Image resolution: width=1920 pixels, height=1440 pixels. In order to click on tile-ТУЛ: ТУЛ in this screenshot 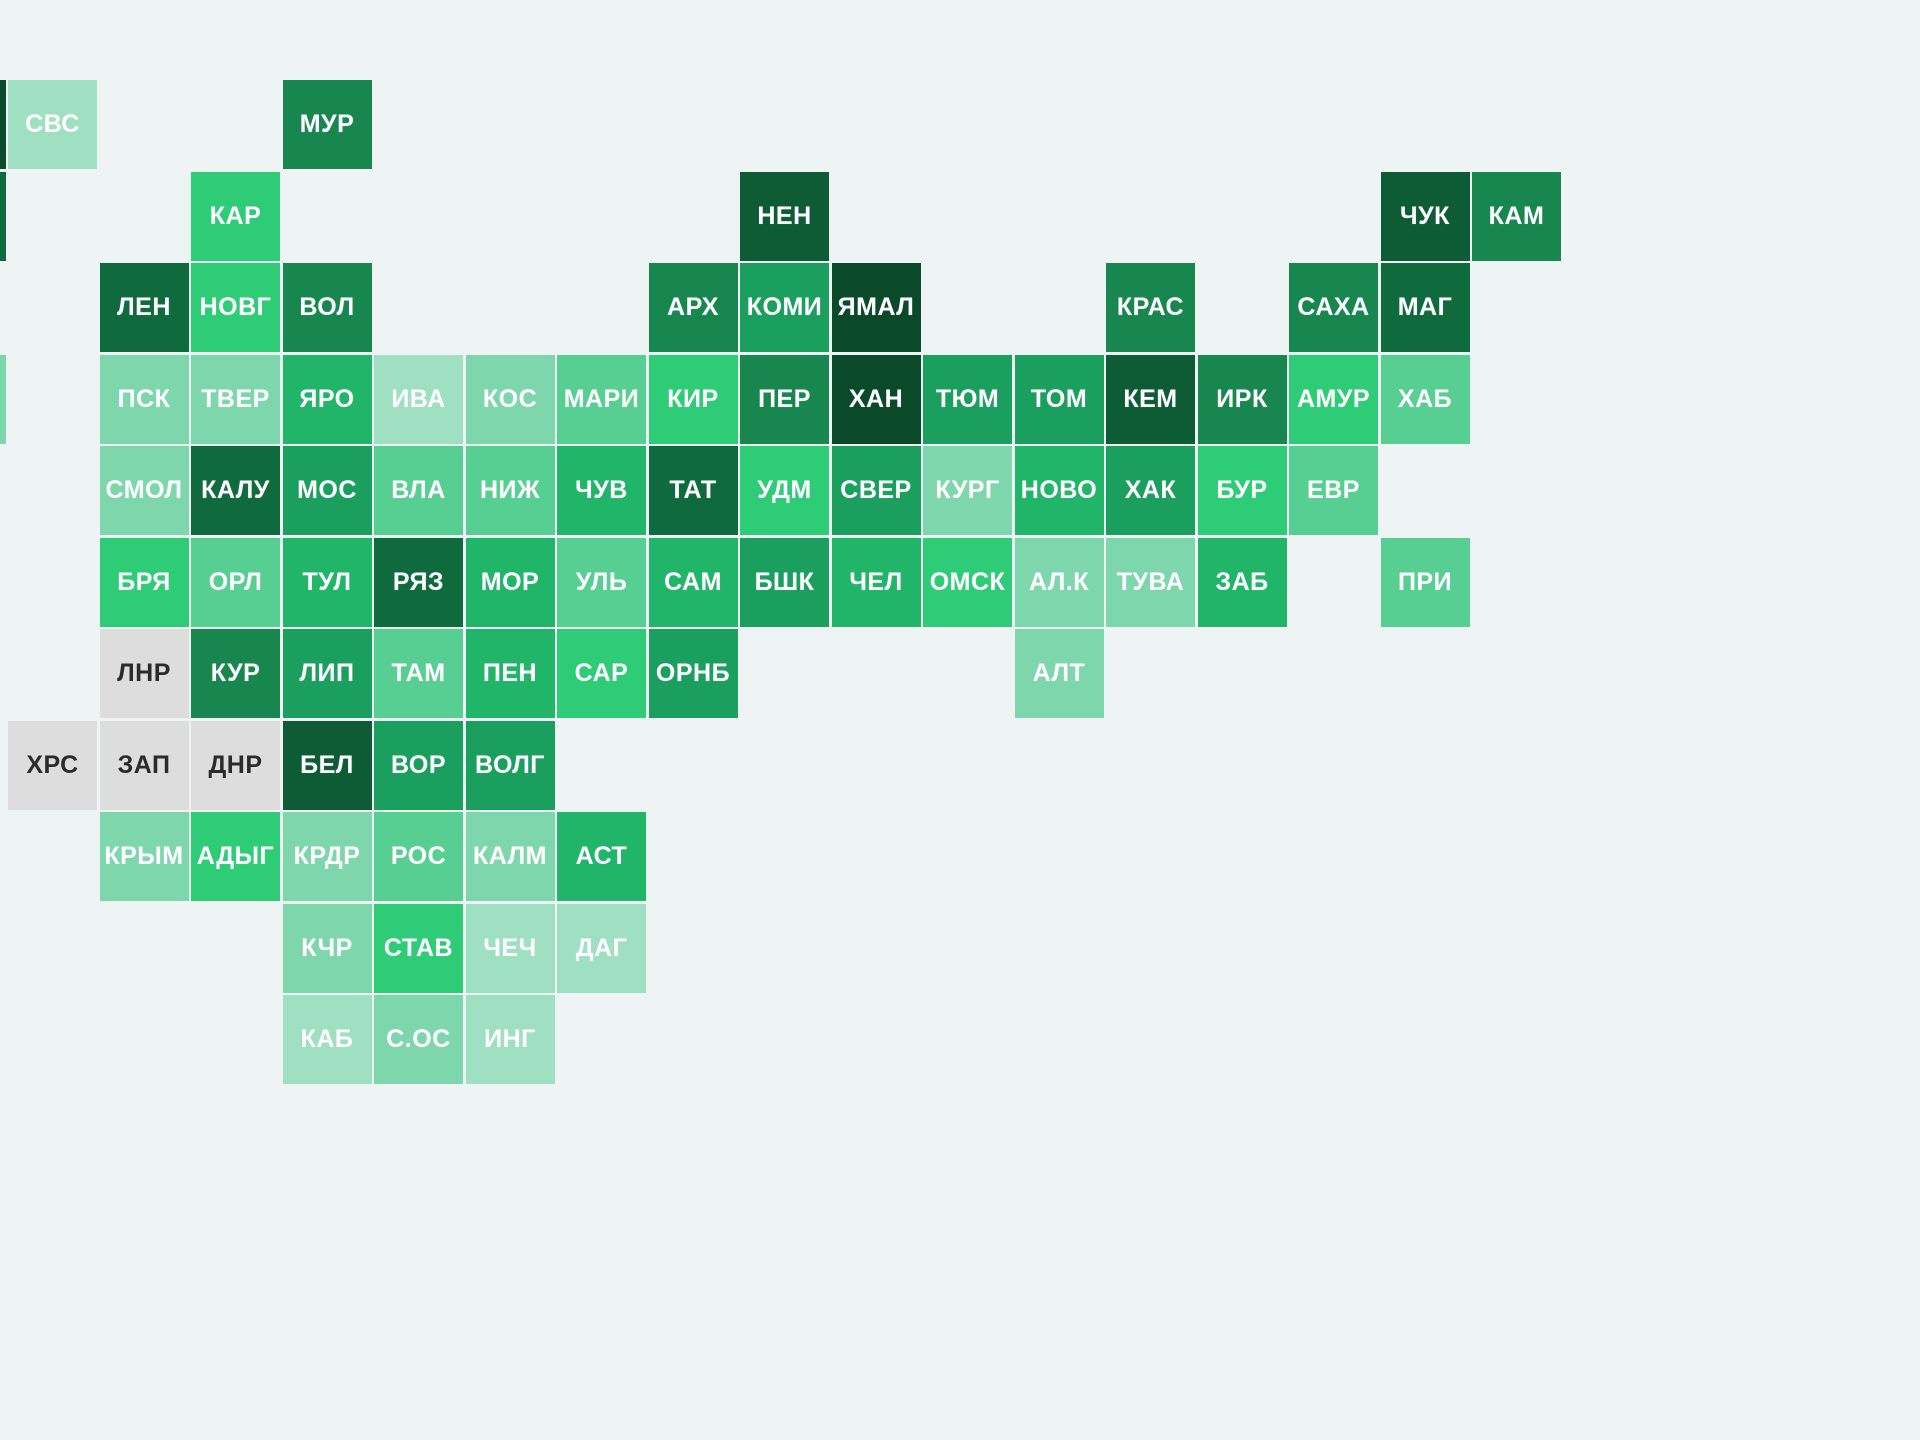, I will do `click(327, 582)`.